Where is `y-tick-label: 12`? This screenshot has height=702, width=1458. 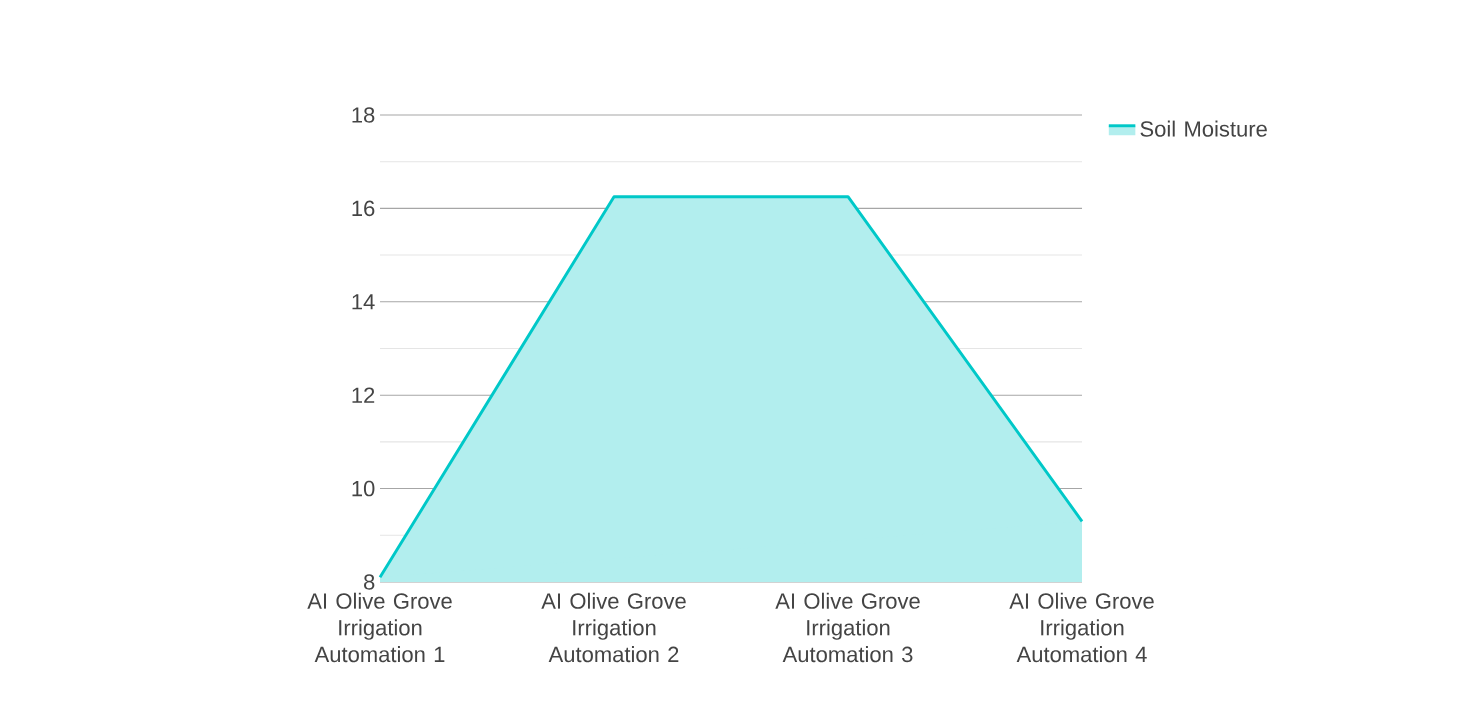
y-tick-label: 12 is located at coordinates (363, 395).